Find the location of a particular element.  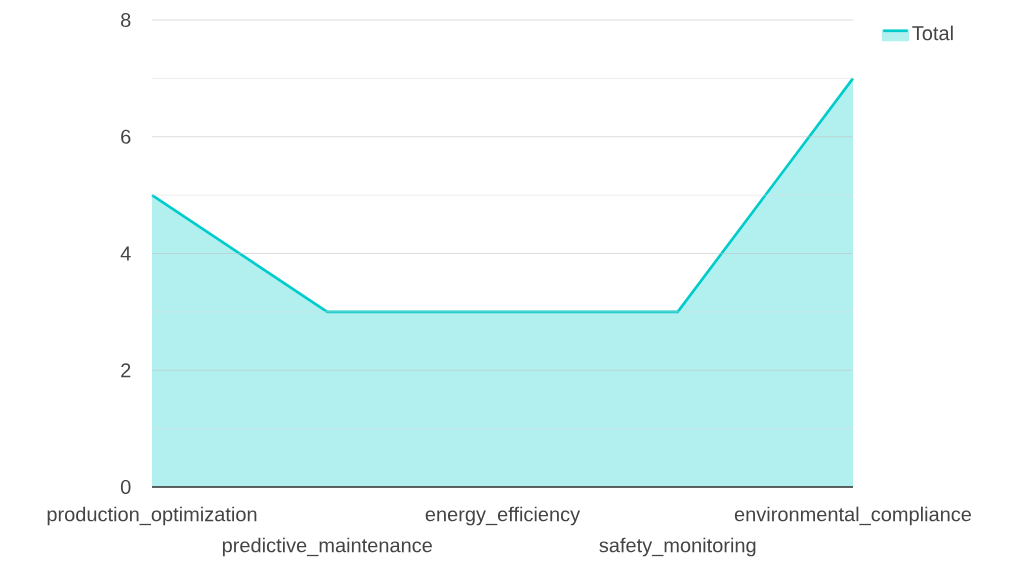

x-tick-label: predictive_maintenance is located at coordinates (327, 547).